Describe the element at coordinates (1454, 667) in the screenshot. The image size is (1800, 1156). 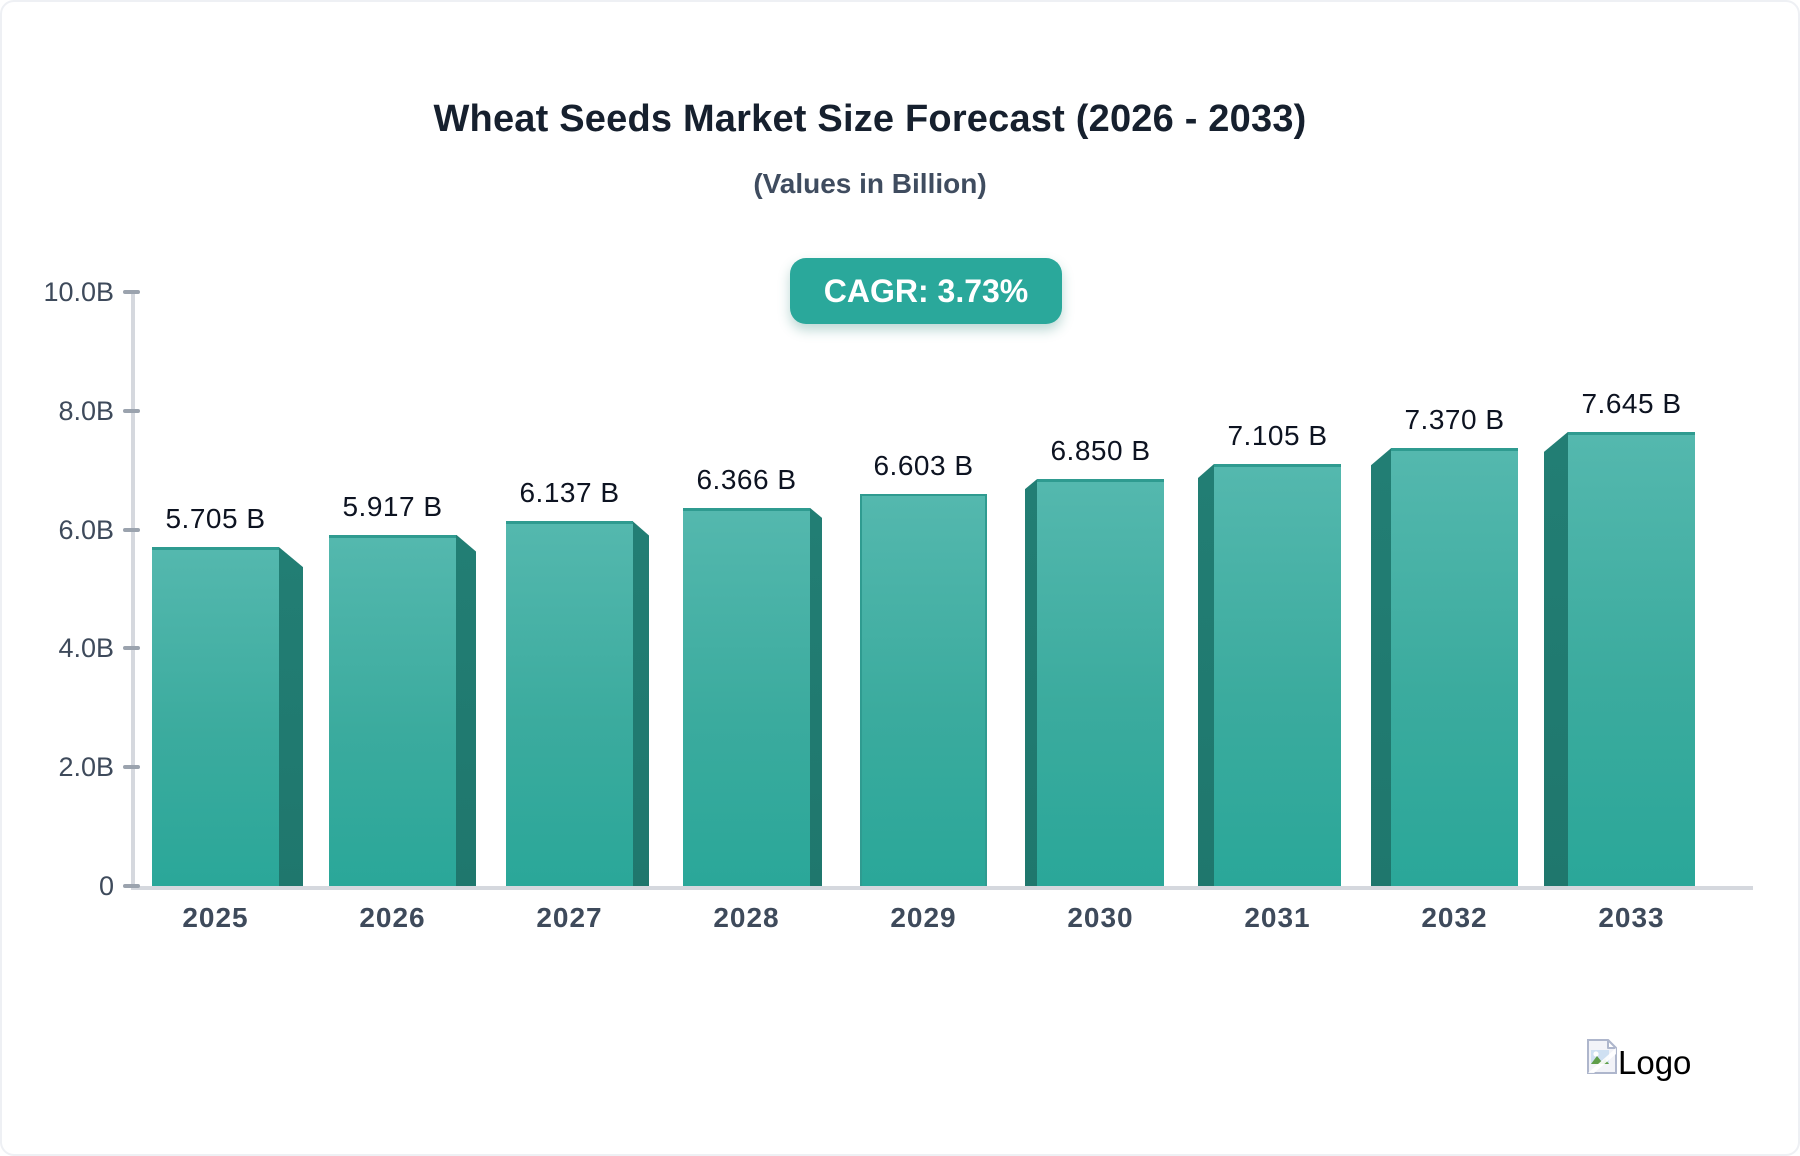
I see `bar-2032` at that location.